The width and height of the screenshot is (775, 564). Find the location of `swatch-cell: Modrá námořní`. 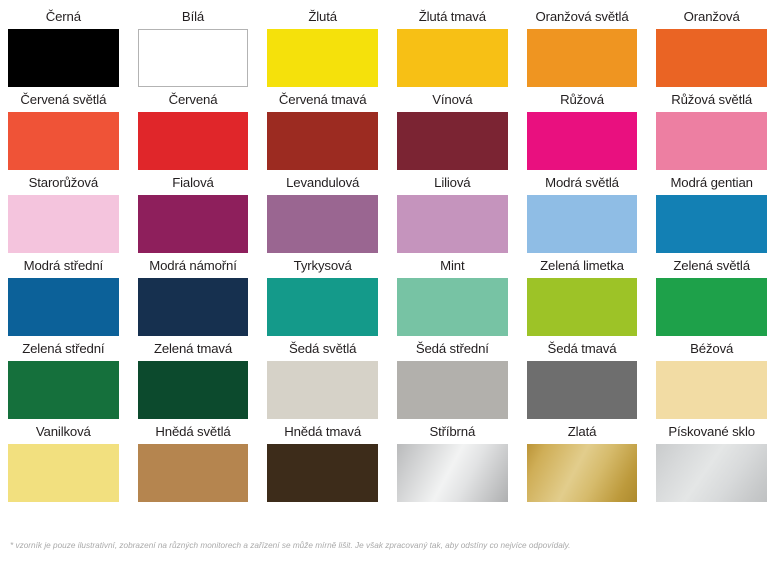

swatch-cell: Modrá námořní is located at coordinates (193, 294).